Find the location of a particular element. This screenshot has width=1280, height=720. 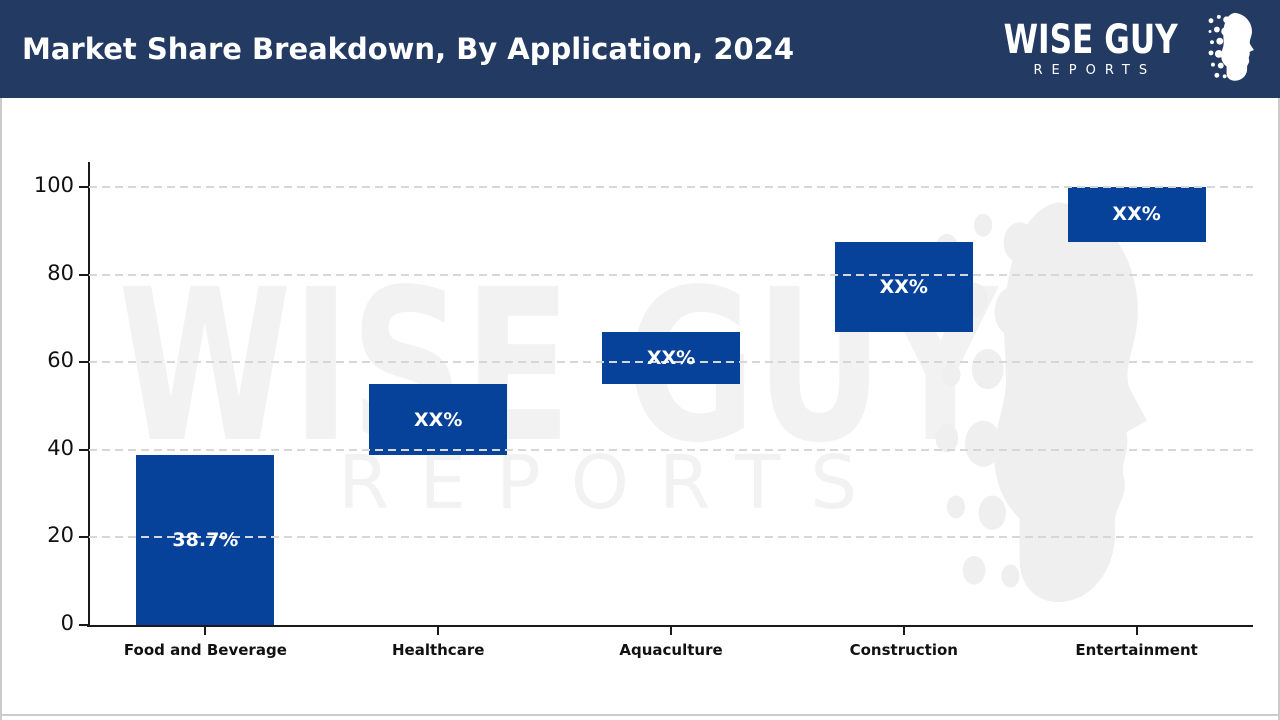

wiseguy-logo-text: WISE GUY REPORTS is located at coordinates (1090, 49).